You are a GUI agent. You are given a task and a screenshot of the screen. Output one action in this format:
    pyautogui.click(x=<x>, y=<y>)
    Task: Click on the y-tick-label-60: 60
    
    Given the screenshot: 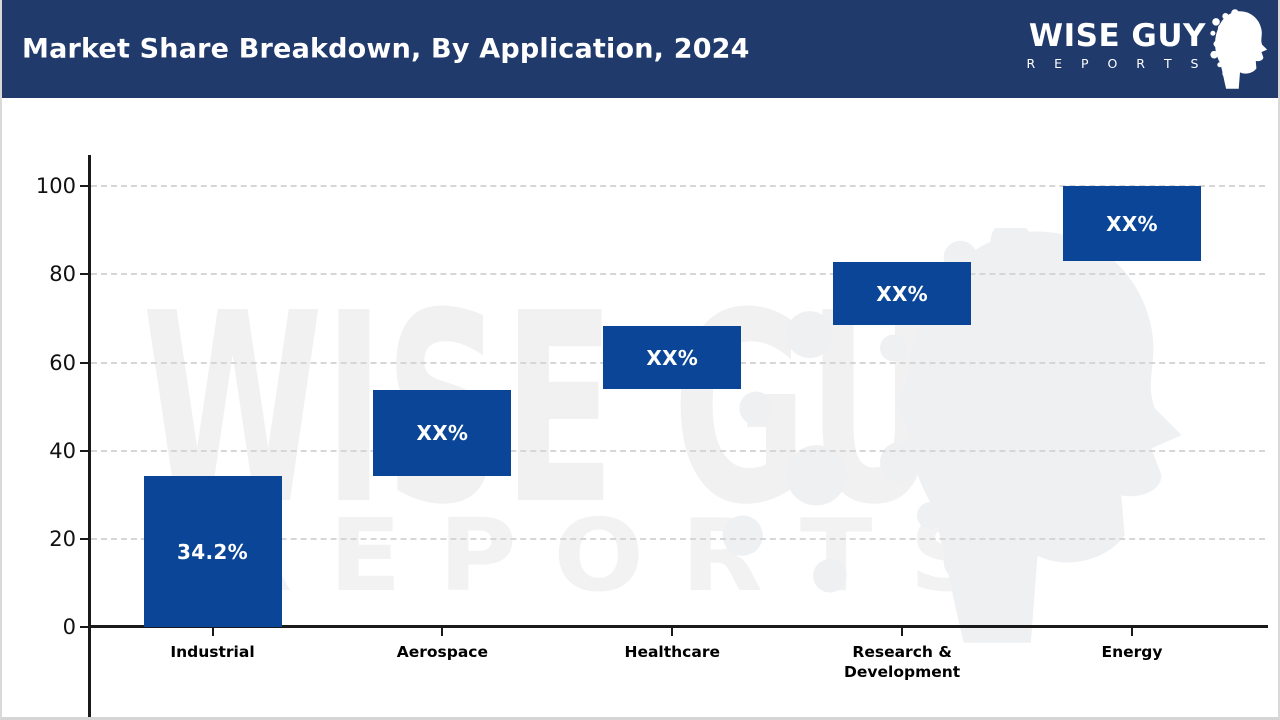 What is the action you would take?
    pyautogui.click(x=62, y=362)
    